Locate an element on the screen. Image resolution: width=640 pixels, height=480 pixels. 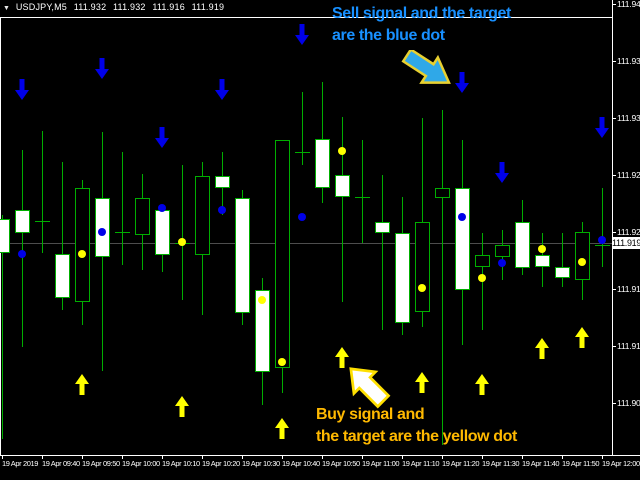
time-axis-label: 19 Apr 11:50 is located at coordinates (581, 463).